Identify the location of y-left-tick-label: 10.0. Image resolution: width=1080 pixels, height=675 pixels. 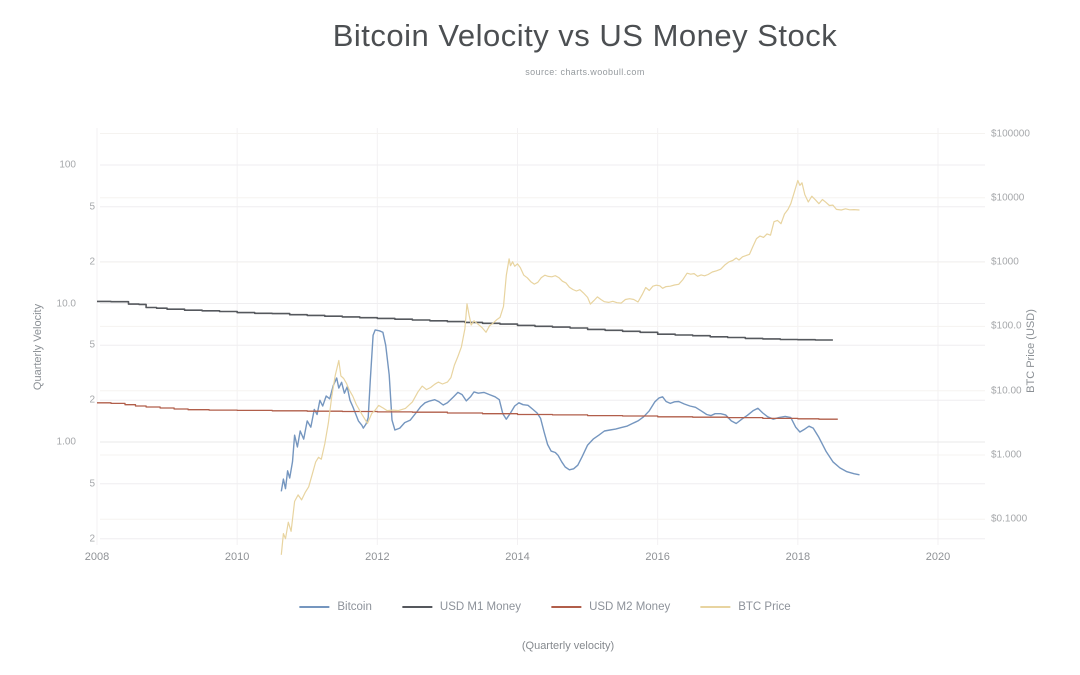
(66, 303).